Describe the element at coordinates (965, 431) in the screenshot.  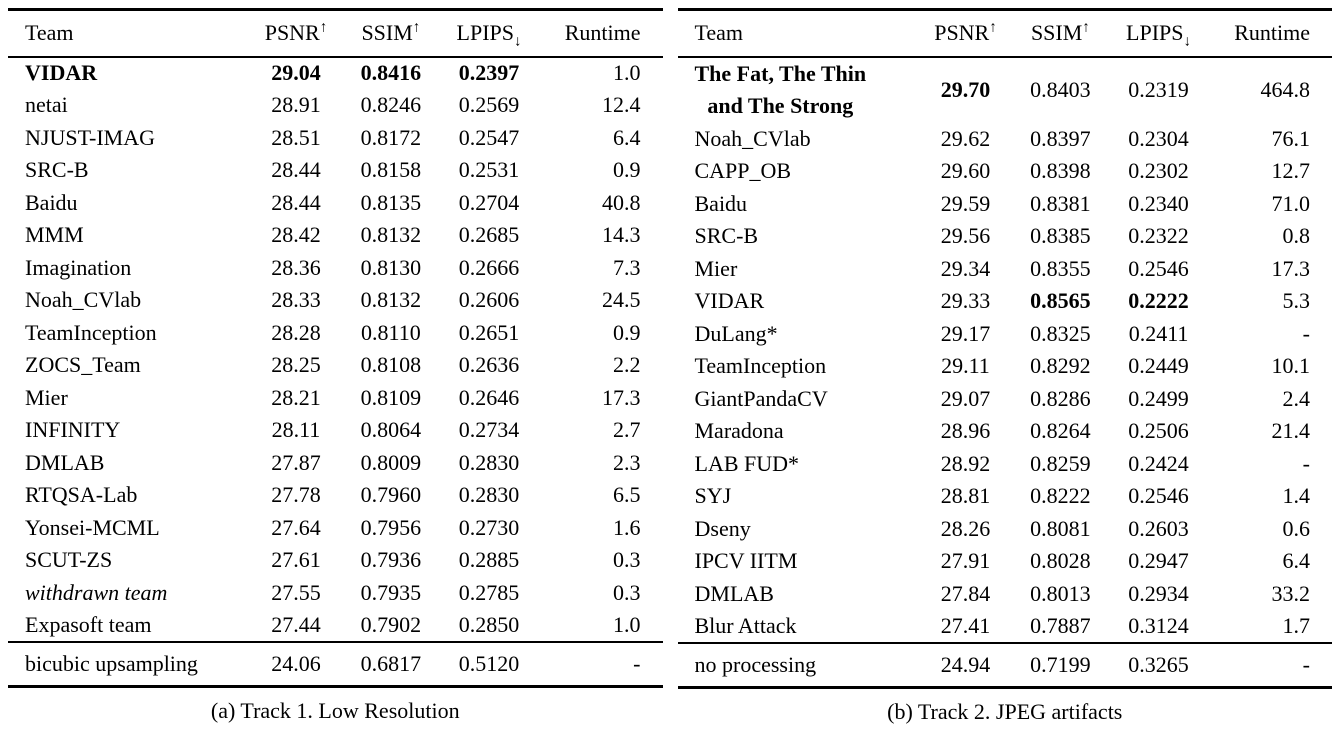
I see `cell-psnr: 28.96` at that location.